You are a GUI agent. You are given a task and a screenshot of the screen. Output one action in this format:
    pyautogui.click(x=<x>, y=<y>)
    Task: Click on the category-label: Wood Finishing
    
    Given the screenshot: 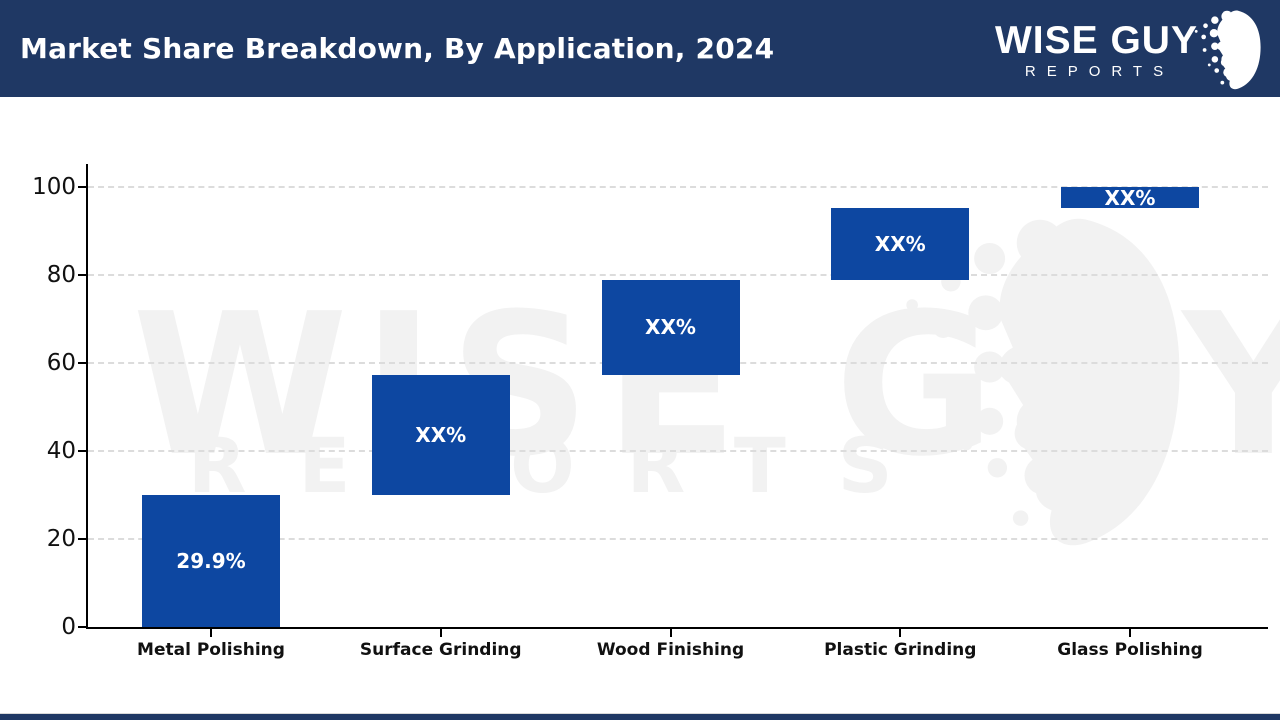 What is the action you would take?
    pyautogui.click(x=670, y=650)
    